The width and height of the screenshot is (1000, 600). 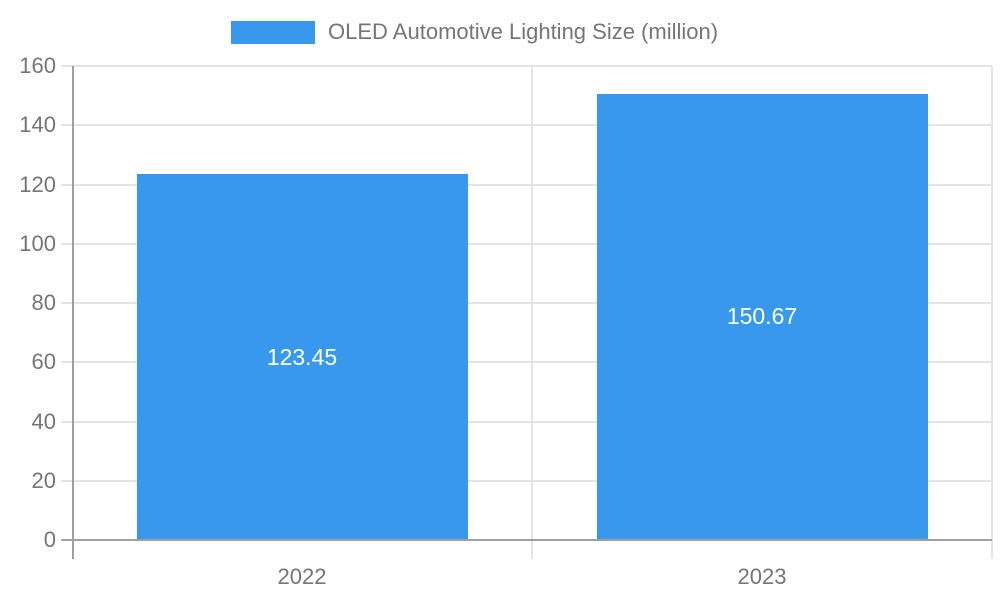 I want to click on legend-swatch, so click(x=273, y=32).